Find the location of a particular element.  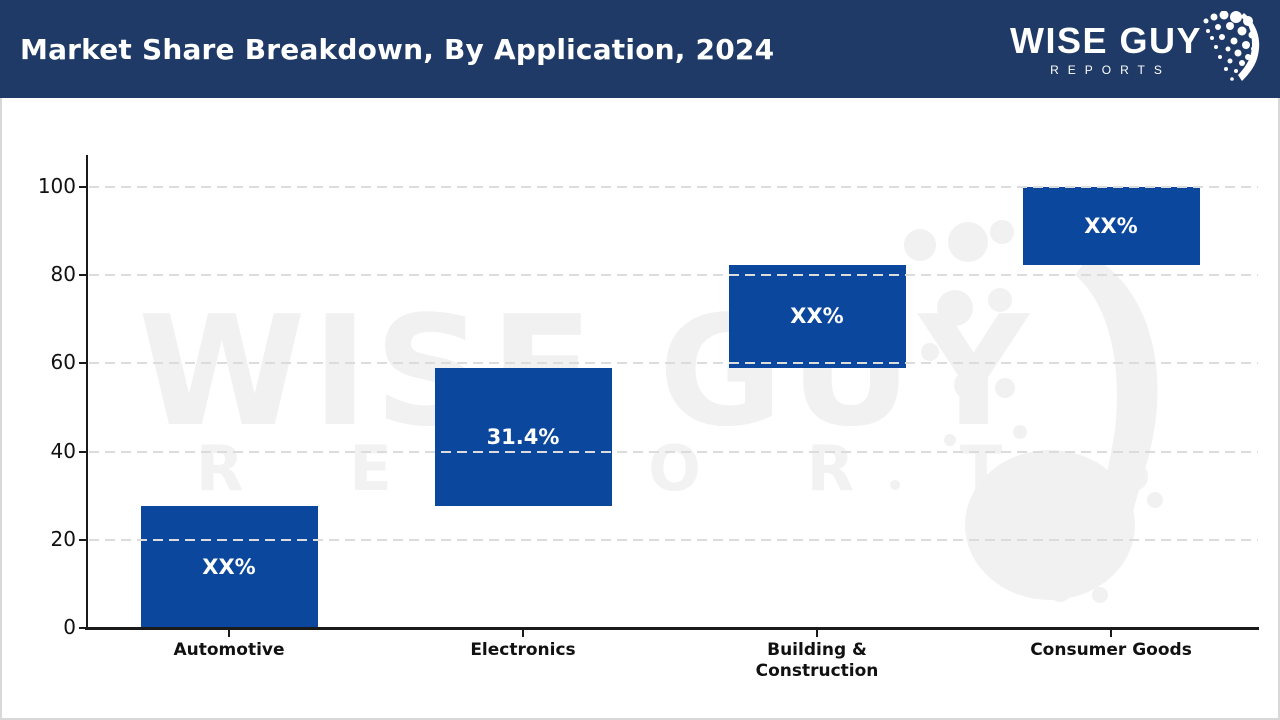

logo-text: WISE GUY REPORTS is located at coordinates (1105, 48).